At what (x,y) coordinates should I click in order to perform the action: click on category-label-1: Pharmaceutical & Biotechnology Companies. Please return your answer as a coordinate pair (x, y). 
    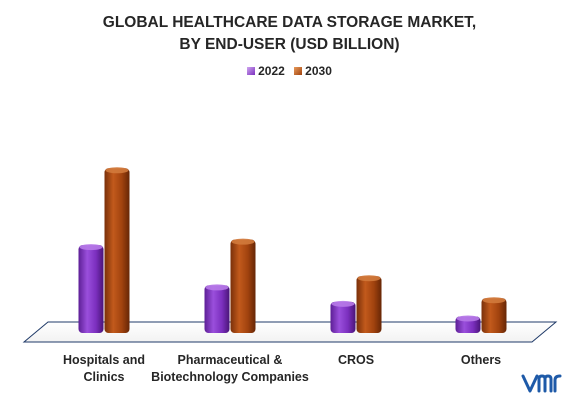
    Looking at the image, I should click on (230, 368).